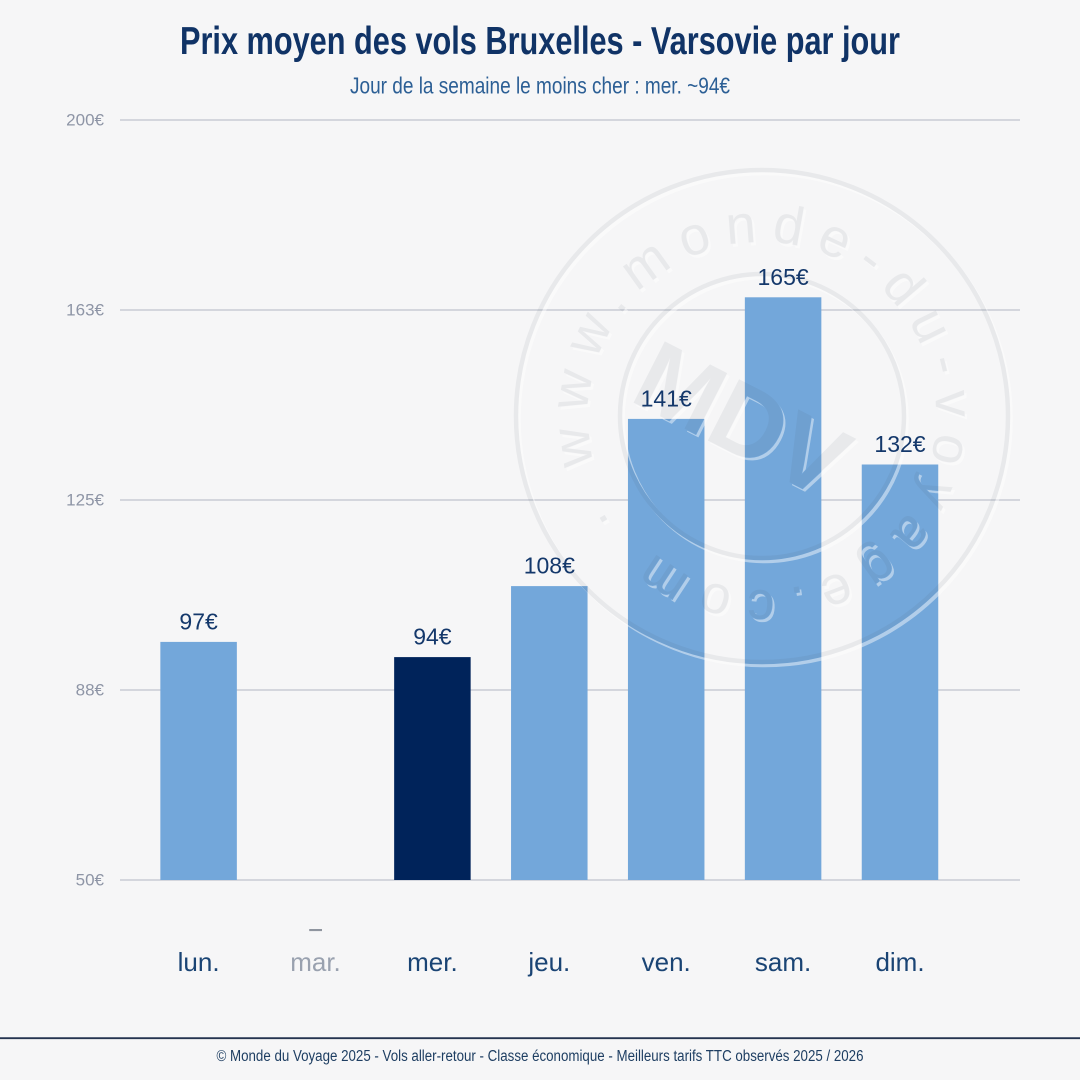 The width and height of the screenshot is (1080, 1080). I want to click on svg-text: dim., so click(899, 962).